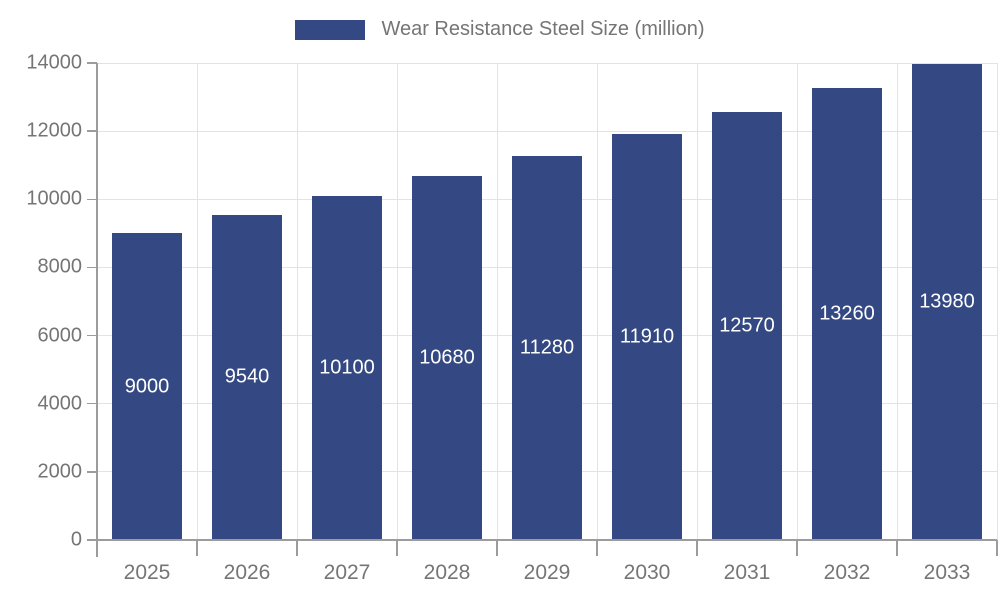 The width and height of the screenshot is (1000, 600). What do you see at coordinates (747, 572) in the screenshot?
I see `x-axis-category-label: 2031` at bounding box center [747, 572].